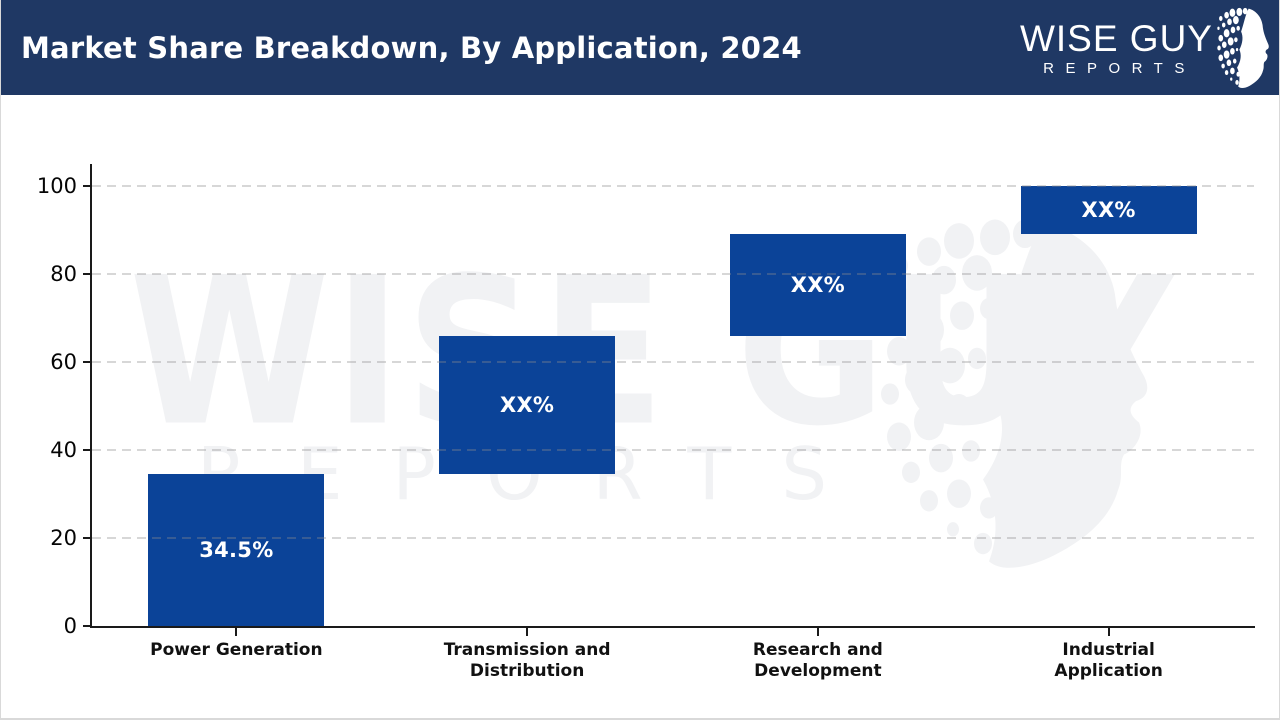 Image resolution: width=1280 pixels, height=720 pixels. Describe the element at coordinates (63, 274) in the screenshot. I see `y-tick-label: 80` at that location.